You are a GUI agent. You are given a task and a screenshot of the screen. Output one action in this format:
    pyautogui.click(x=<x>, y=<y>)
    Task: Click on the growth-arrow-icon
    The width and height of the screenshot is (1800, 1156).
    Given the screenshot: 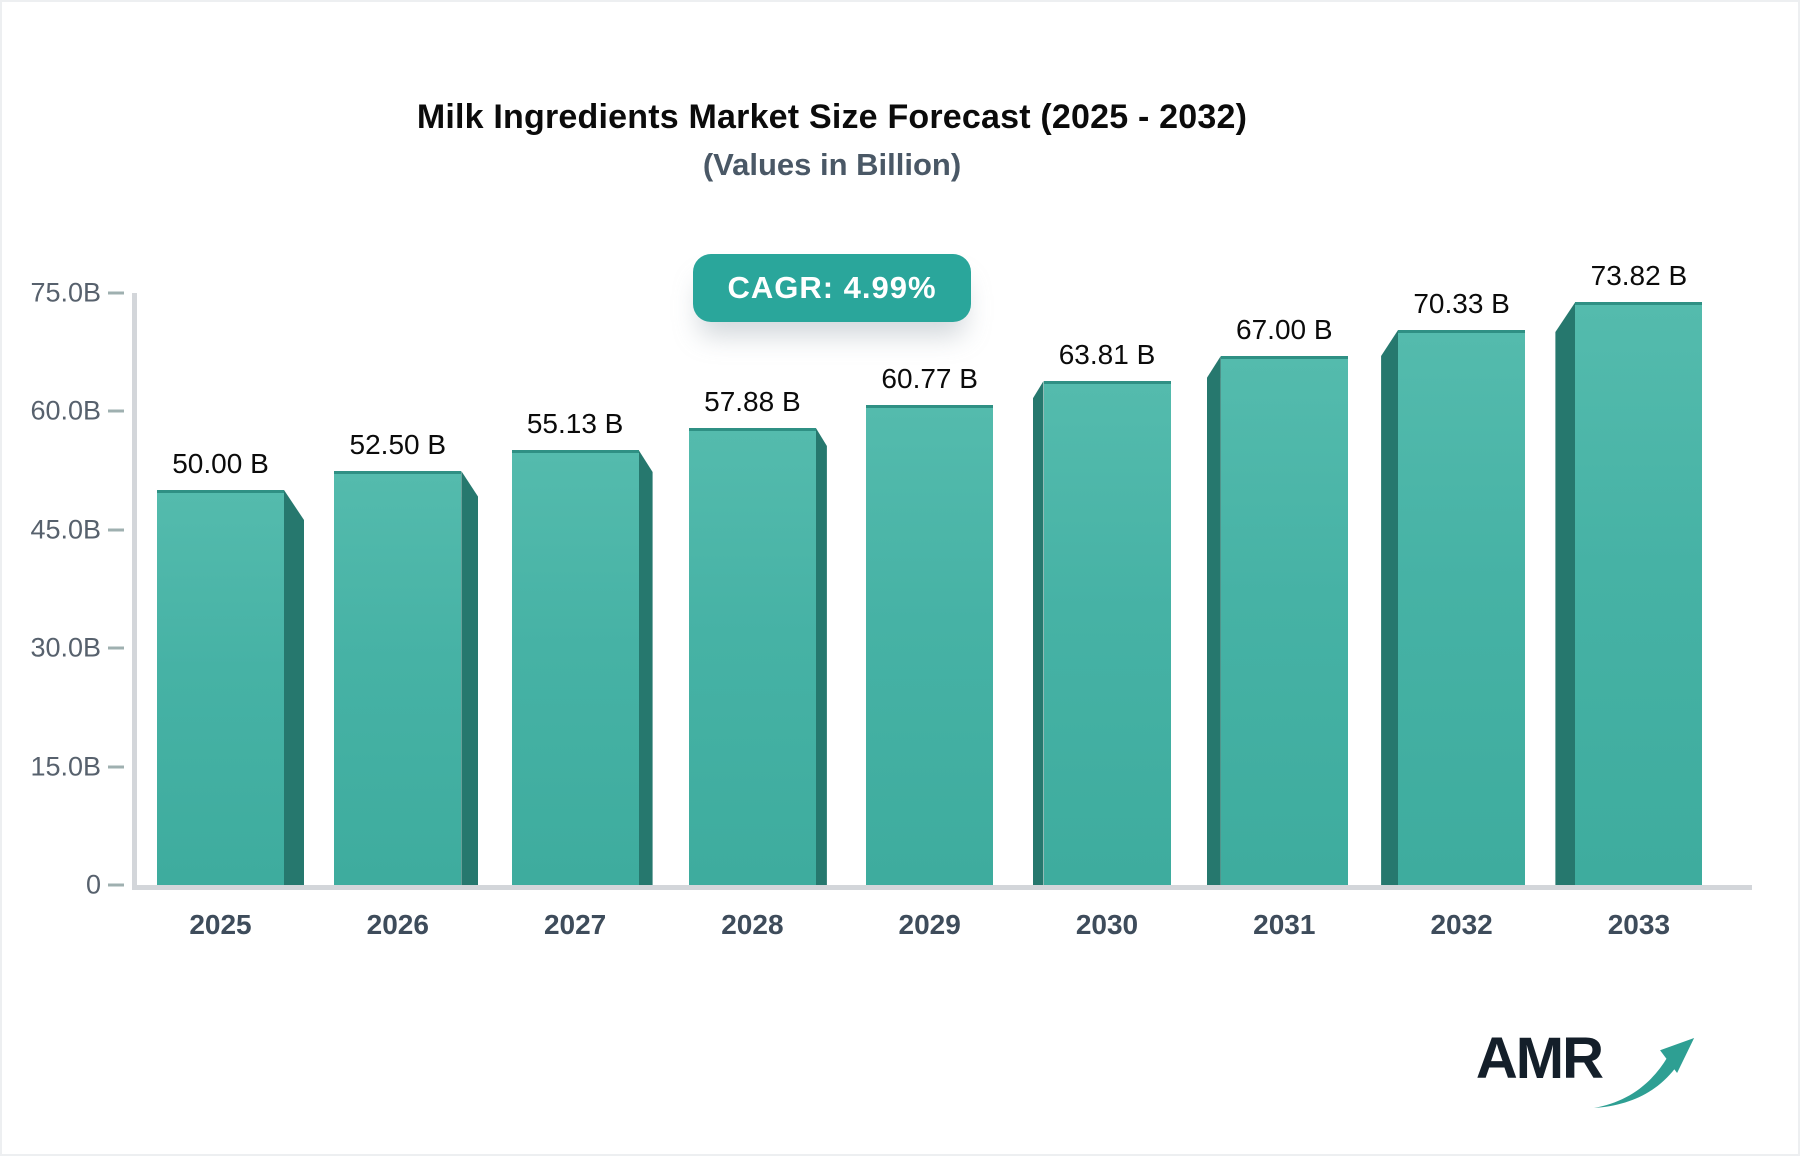 What is the action you would take?
    pyautogui.click(x=1644, y=1073)
    